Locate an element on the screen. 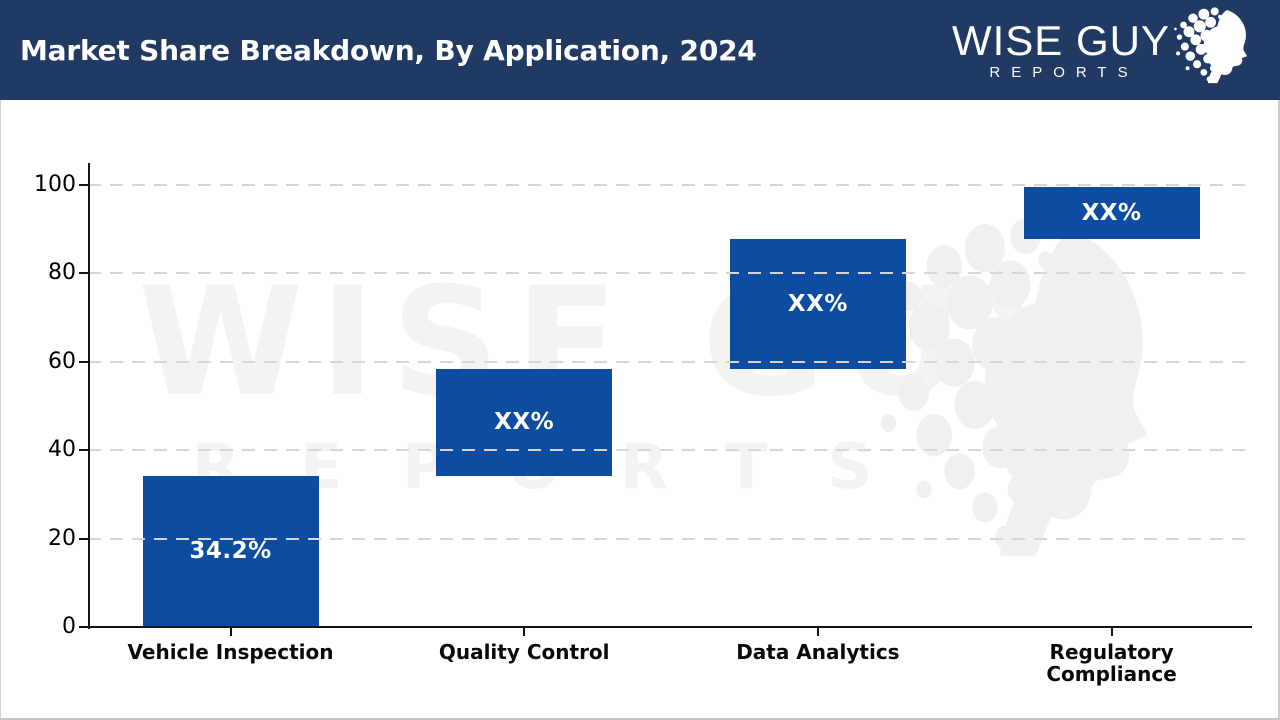 Image resolution: width=1280 pixels, height=720 pixels. x-axis is located at coordinates (670, 627).